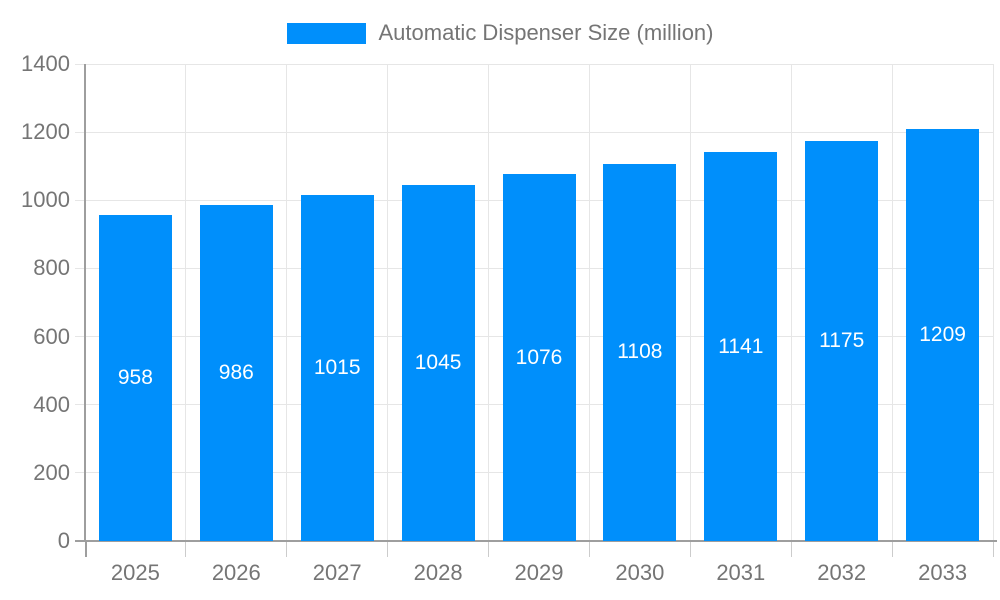 The image size is (1000, 600). Describe the element at coordinates (640, 572) in the screenshot. I see `x-tick-label: 2030` at that location.